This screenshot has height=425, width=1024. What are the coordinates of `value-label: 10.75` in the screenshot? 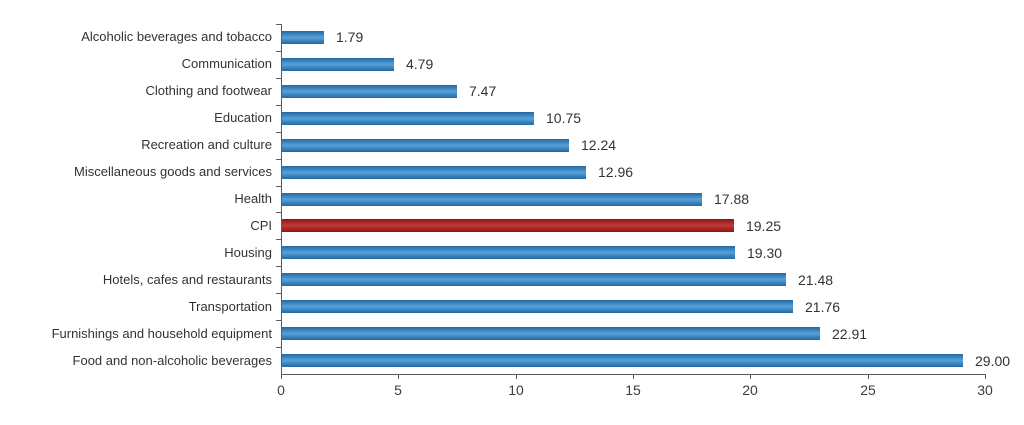 It's located at (564, 118).